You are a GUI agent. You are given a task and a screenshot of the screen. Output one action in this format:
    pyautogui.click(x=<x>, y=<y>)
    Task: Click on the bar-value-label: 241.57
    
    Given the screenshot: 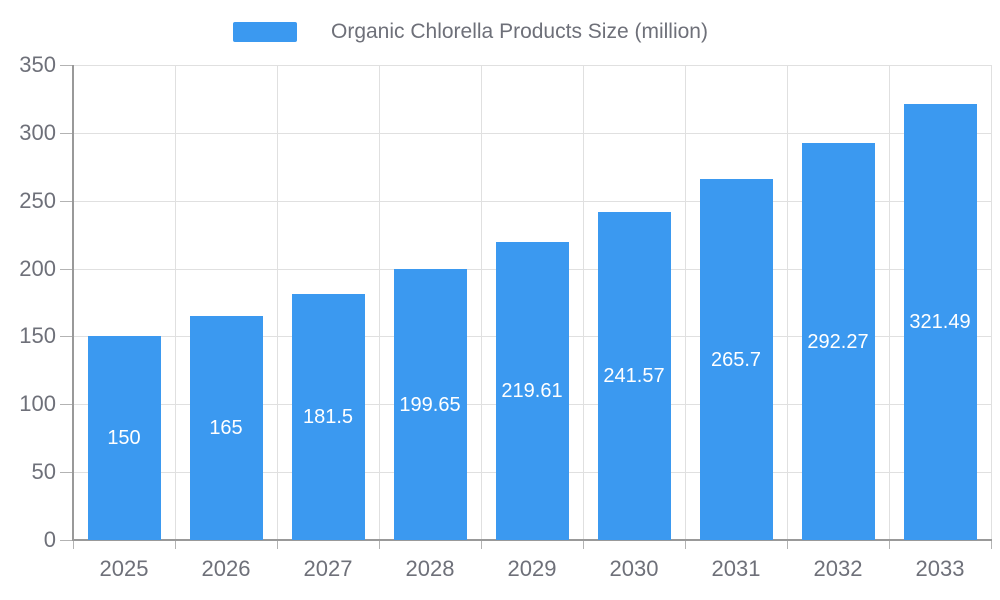 What is the action you would take?
    pyautogui.click(x=634, y=376)
    